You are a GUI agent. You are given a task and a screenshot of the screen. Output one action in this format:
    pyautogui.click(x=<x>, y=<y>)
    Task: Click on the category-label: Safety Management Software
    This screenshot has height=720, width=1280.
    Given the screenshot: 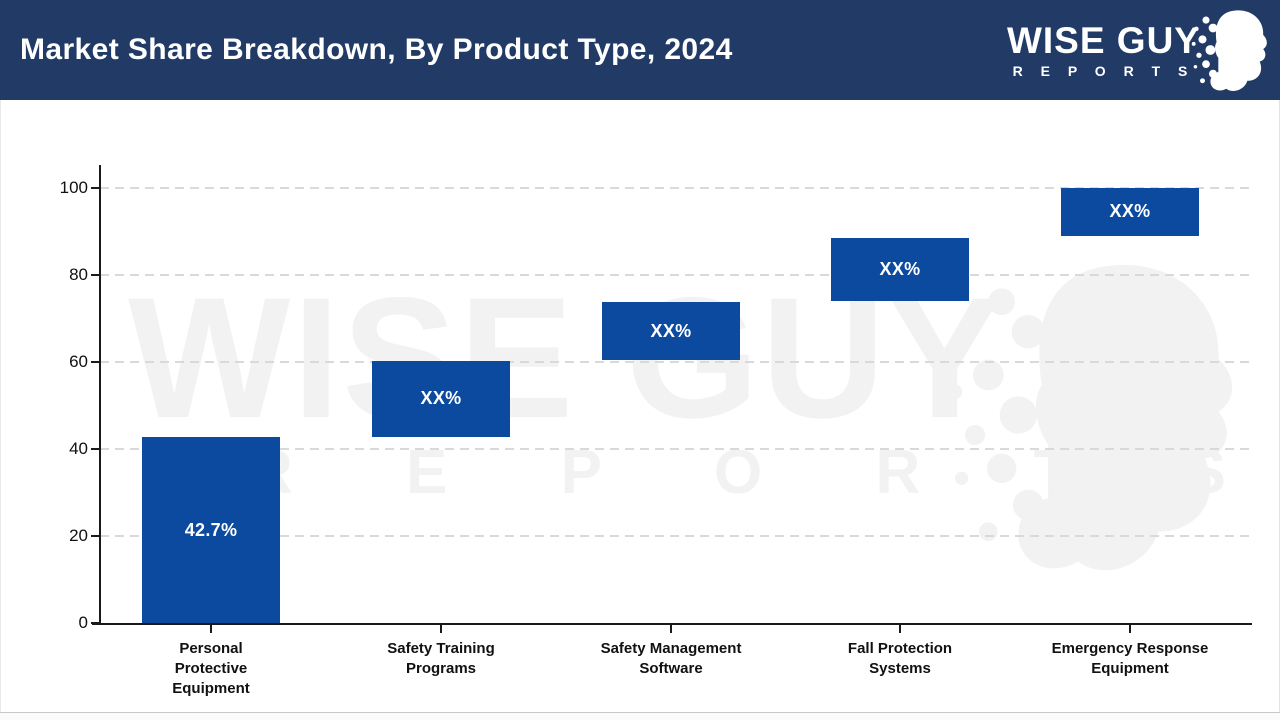 What is the action you would take?
    pyautogui.click(x=671, y=658)
    